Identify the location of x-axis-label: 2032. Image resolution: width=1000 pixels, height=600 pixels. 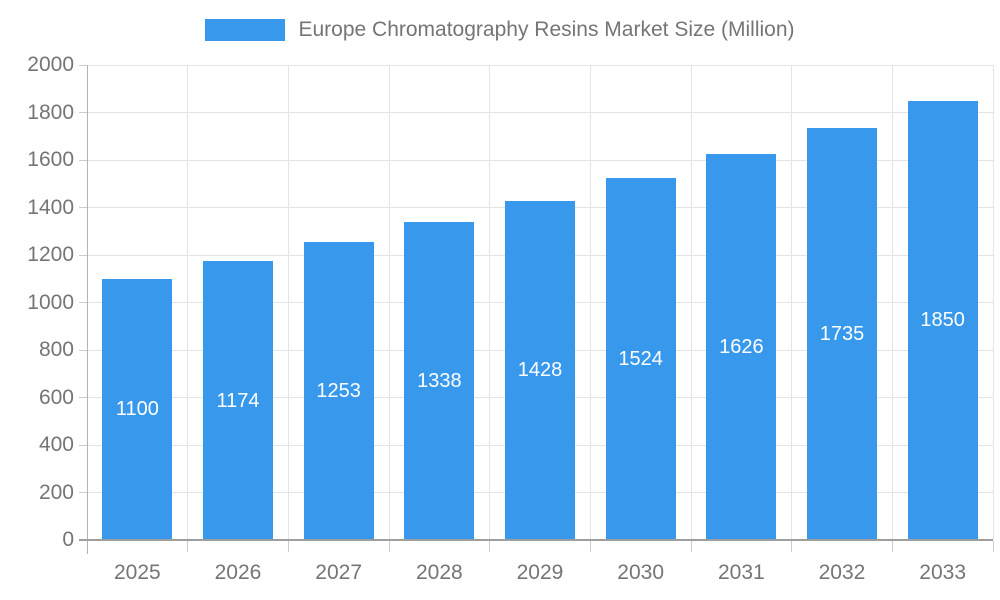
(842, 572).